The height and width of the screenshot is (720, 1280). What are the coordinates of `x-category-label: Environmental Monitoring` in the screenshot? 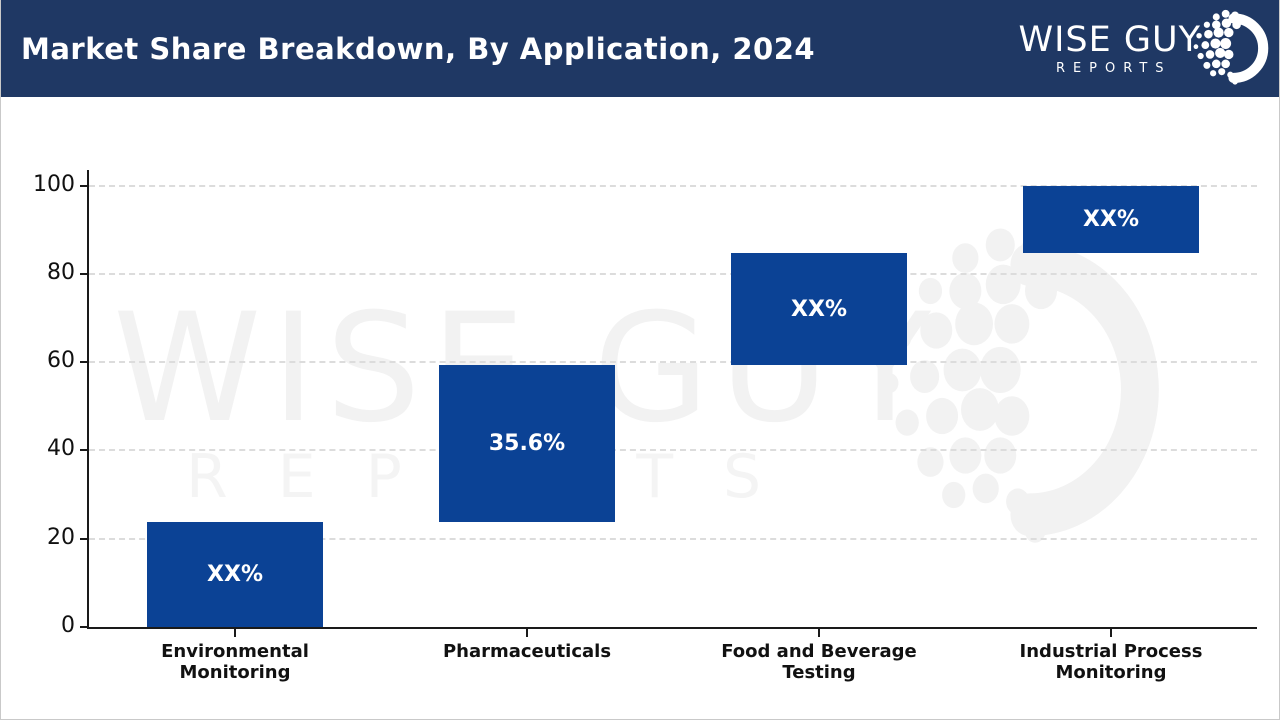 It's located at (235, 662).